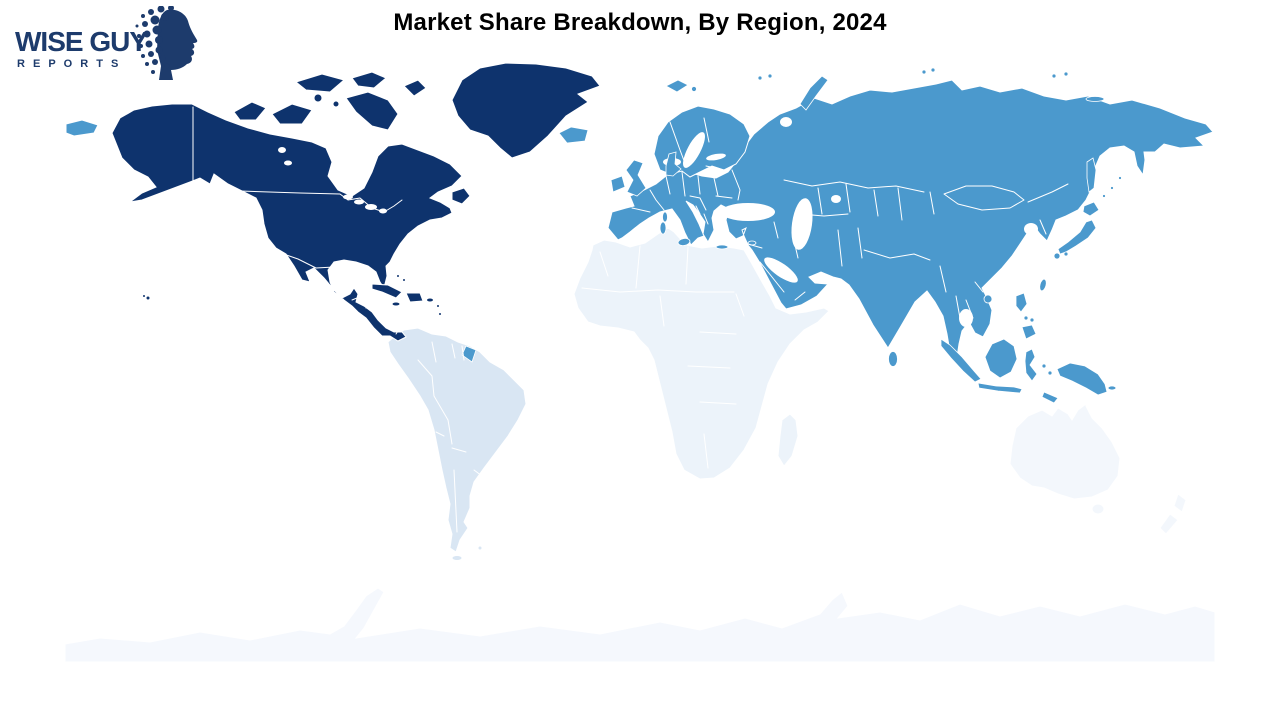 The height and width of the screenshot is (720, 1280). I want to click on devon-island, so click(415, 88).